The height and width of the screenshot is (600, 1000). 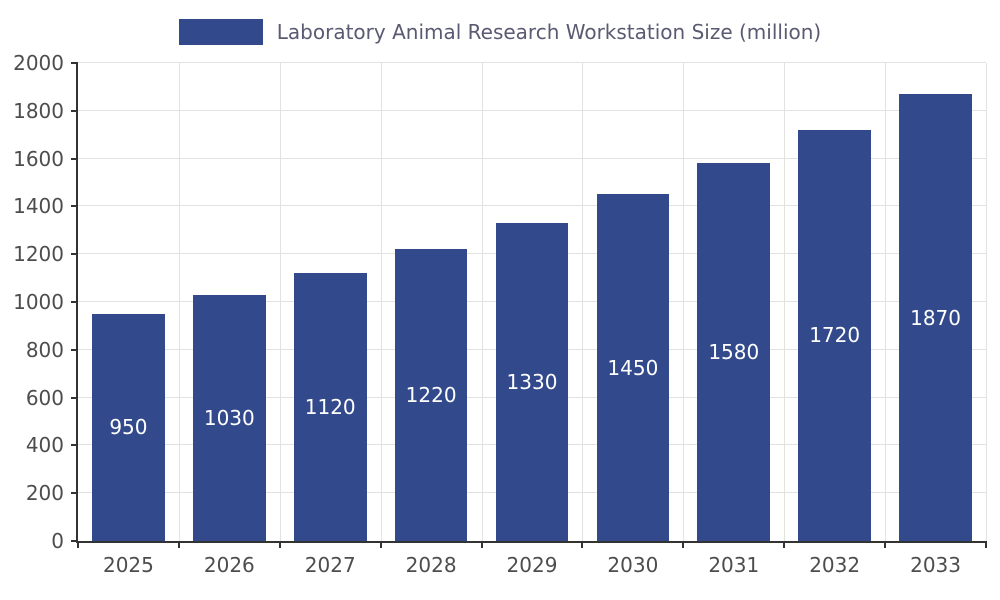 I want to click on bar: 1220, so click(x=431, y=395).